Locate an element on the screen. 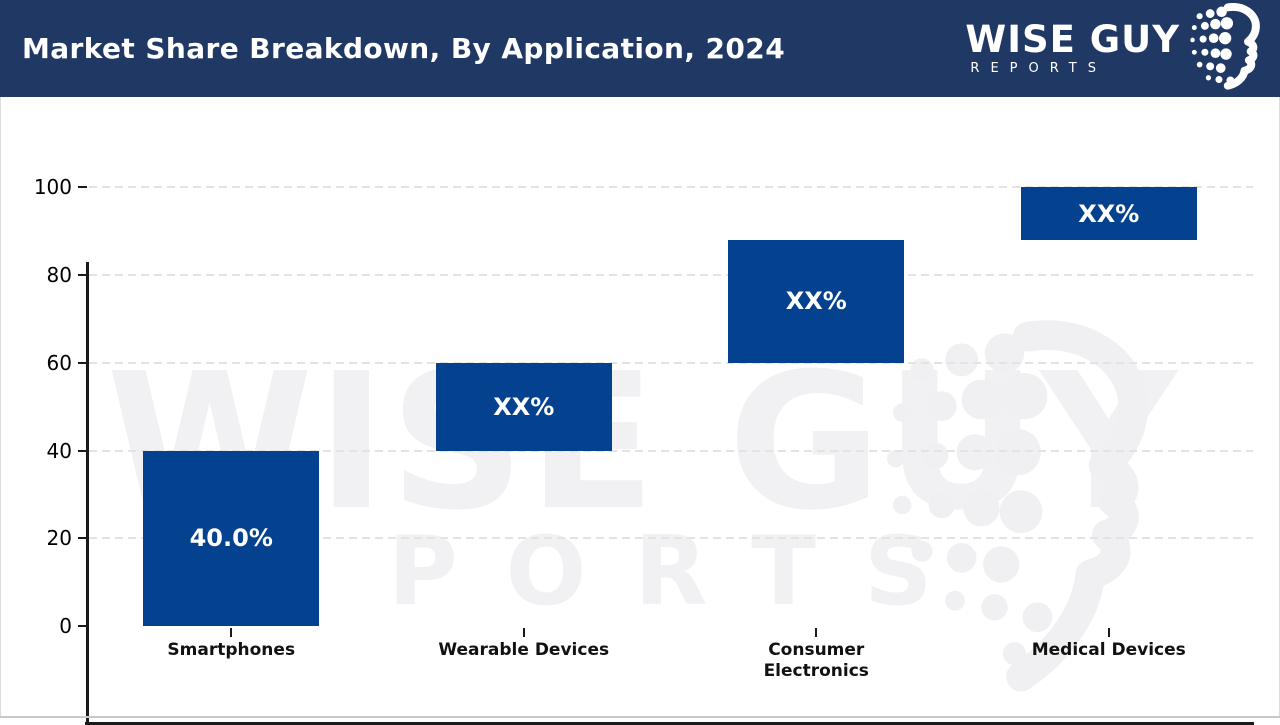  y-tick-label-60: 60 is located at coordinates (59, 362).